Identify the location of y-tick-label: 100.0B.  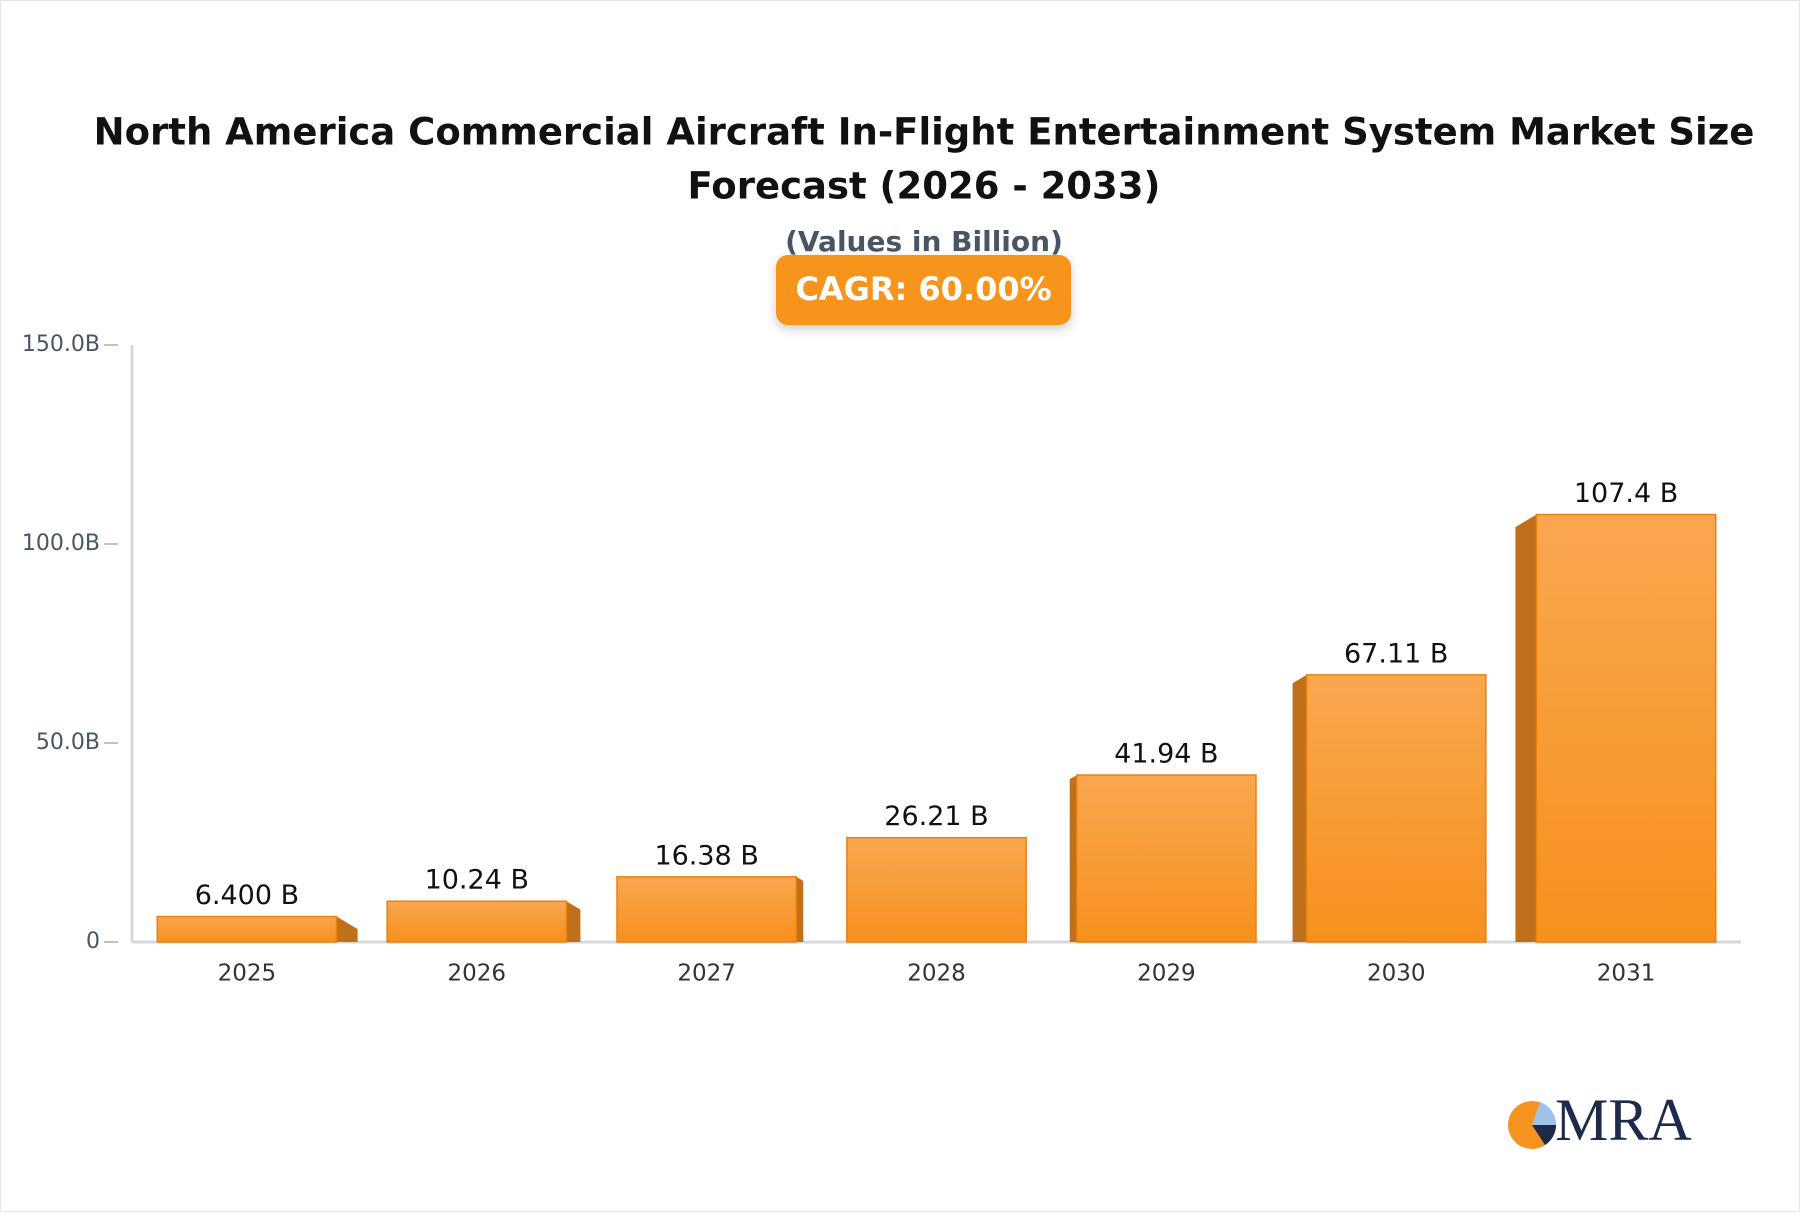
(61, 543).